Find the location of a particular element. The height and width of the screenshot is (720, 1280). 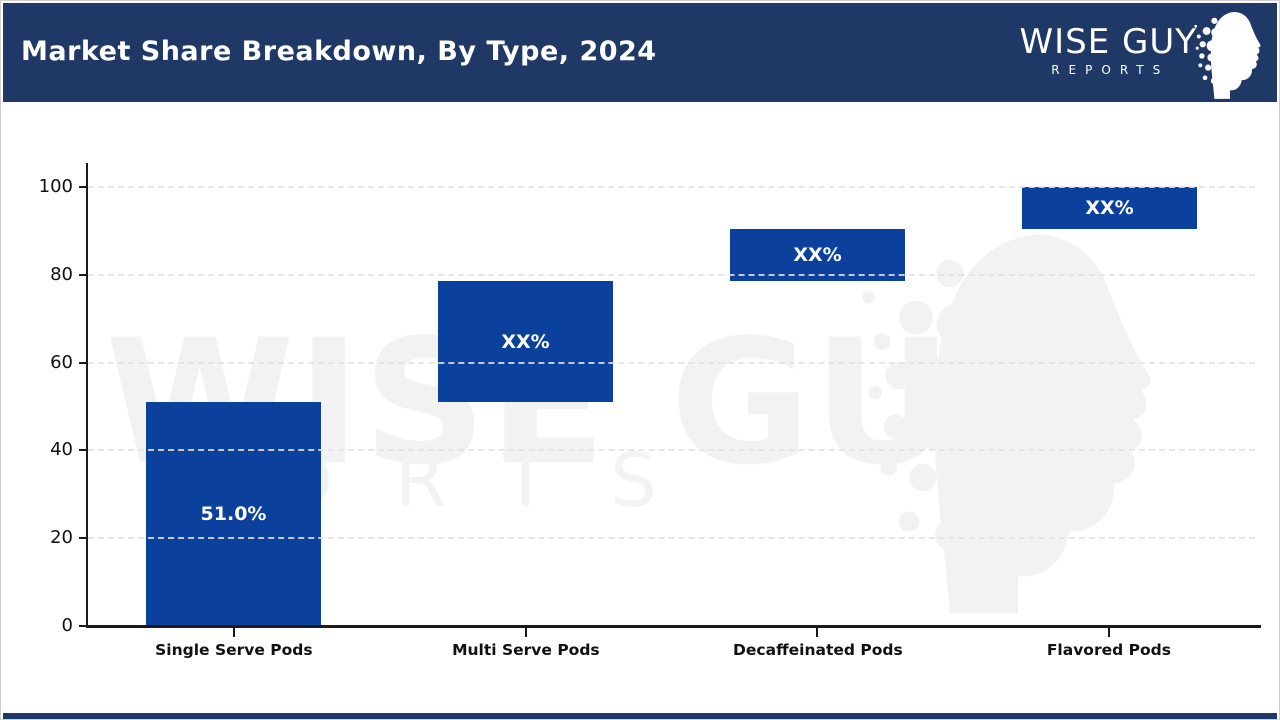

x-category-label-1: Multi Serve Pods is located at coordinates (526, 650).